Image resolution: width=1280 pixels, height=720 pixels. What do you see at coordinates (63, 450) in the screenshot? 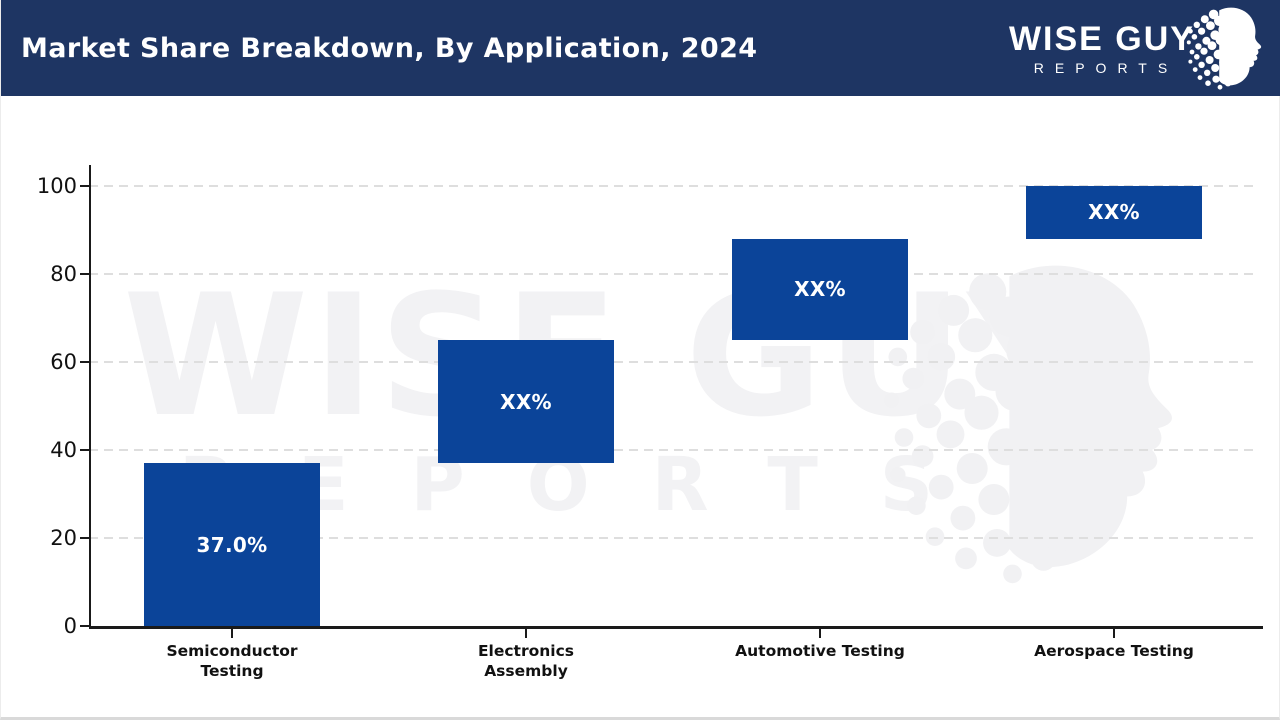
I see `y-tick-label: 40` at bounding box center [63, 450].